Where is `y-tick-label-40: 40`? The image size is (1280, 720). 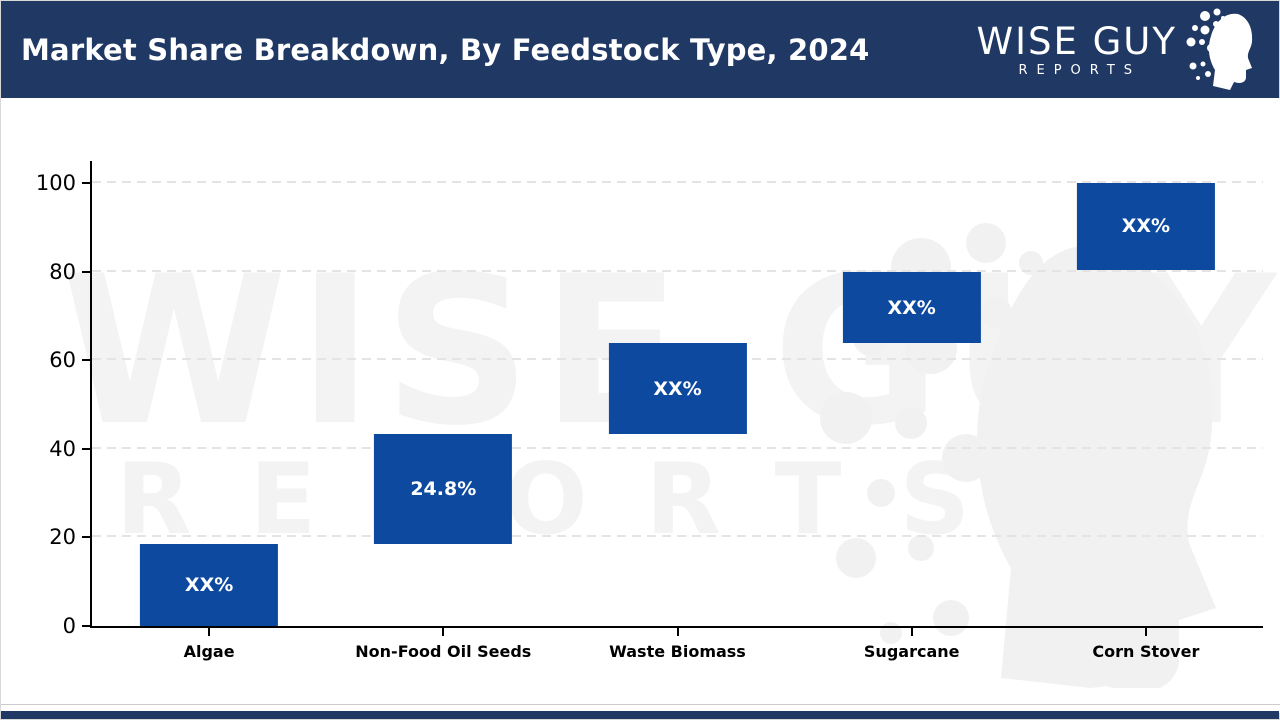 y-tick-label-40: 40 is located at coordinates (62, 448).